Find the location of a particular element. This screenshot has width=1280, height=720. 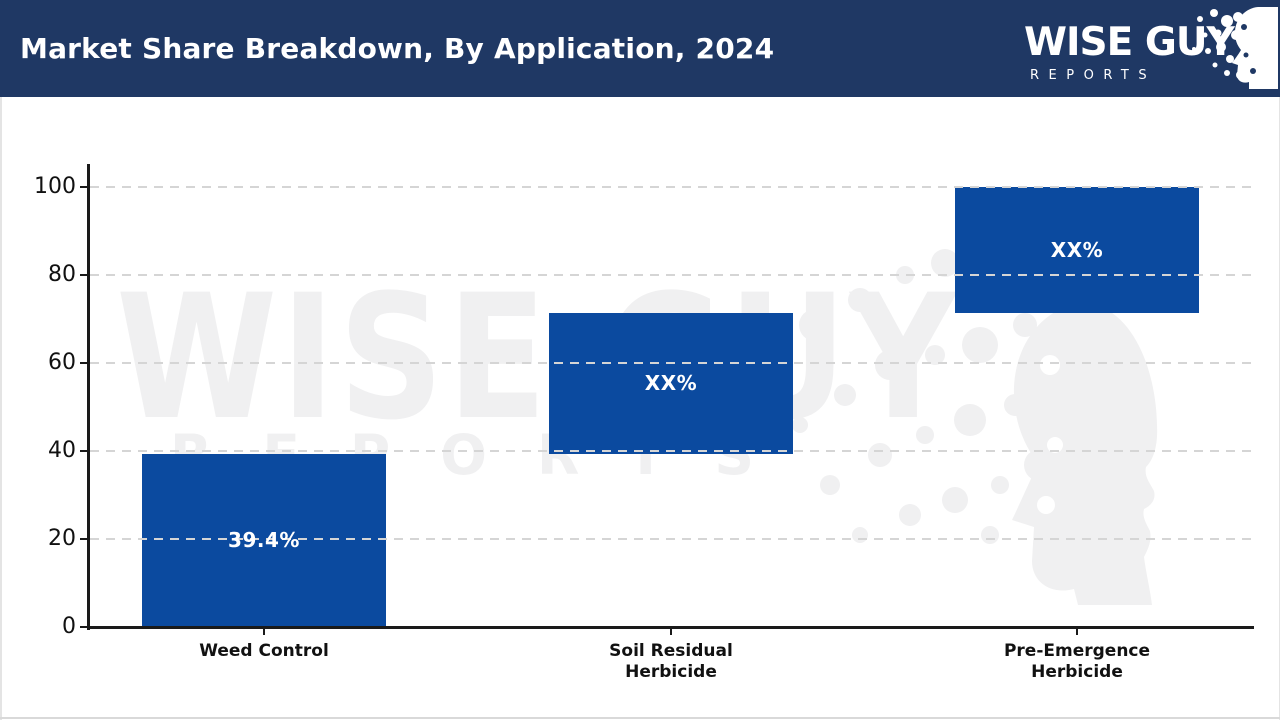

logo-reports-text: REPORTS is located at coordinates (1093, 75).